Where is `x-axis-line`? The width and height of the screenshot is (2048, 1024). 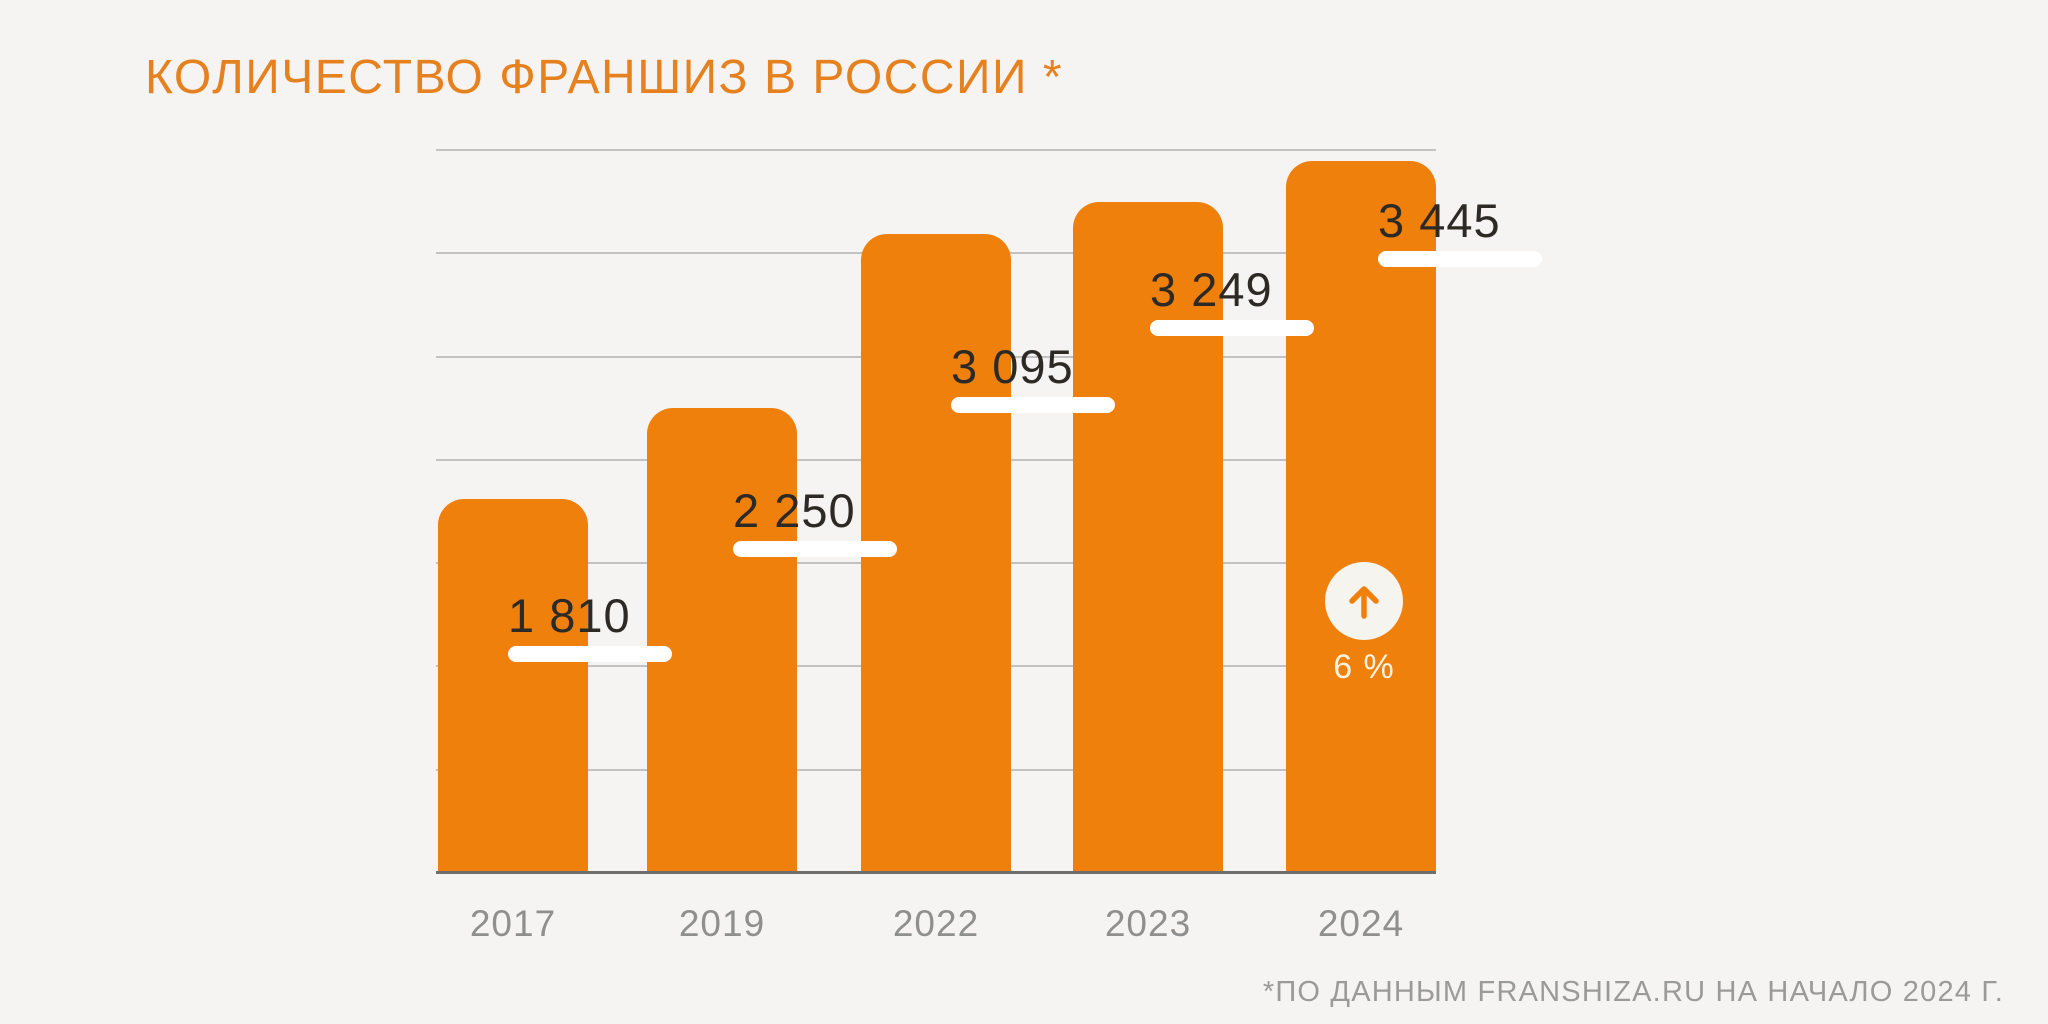
x-axis-line is located at coordinates (936, 872).